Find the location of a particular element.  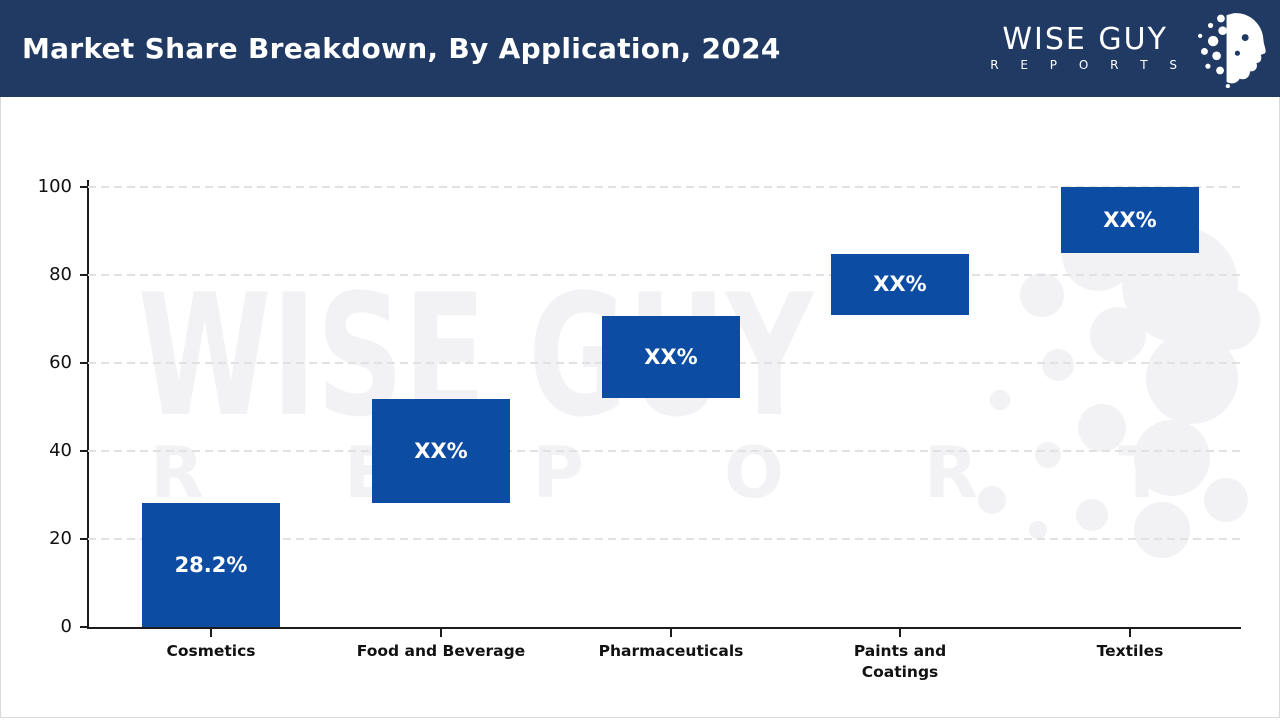

bar-textiles: XX% is located at coordinates (1130, 220).